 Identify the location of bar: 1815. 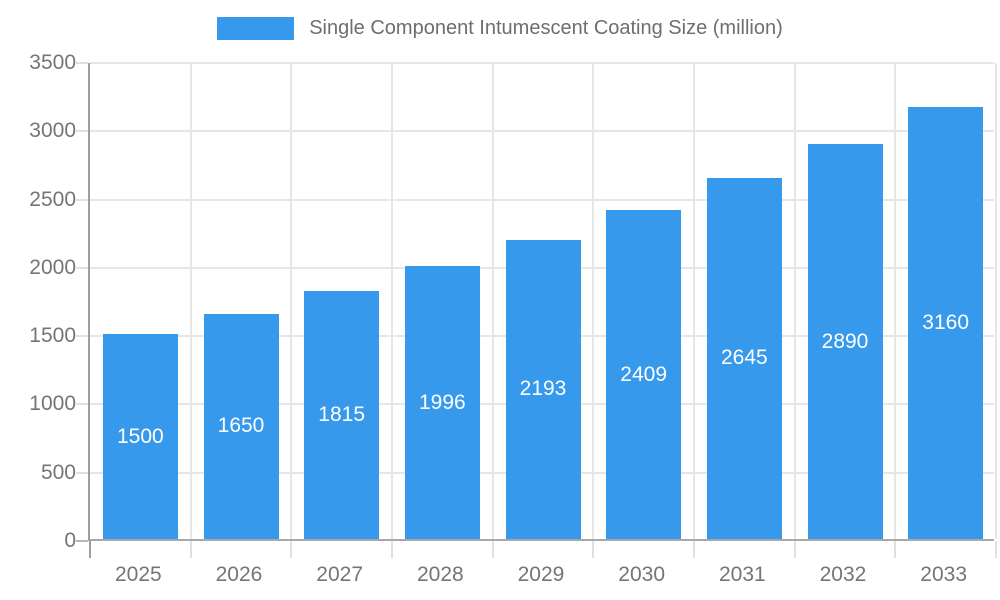
(342, 415).